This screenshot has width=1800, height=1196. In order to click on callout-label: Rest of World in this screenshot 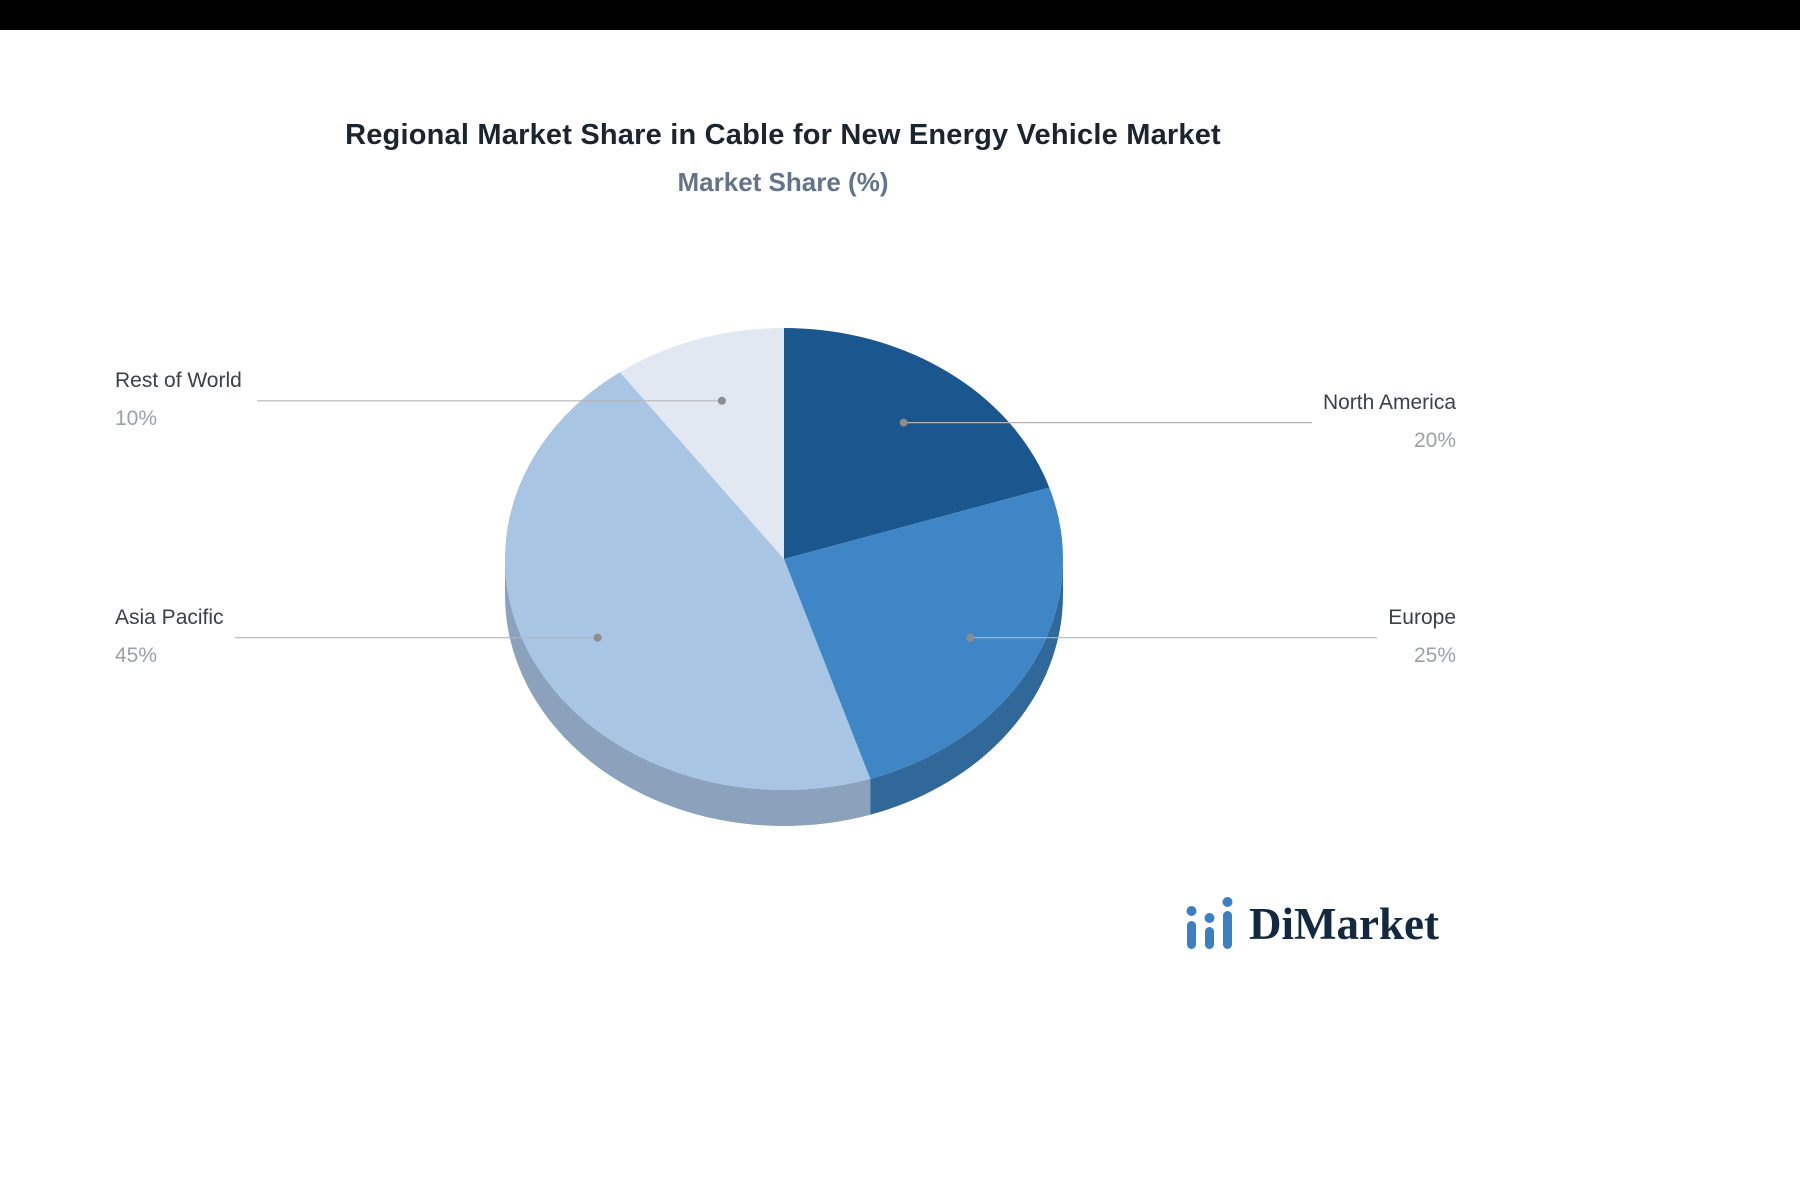, I will do `click(178, 380)`.